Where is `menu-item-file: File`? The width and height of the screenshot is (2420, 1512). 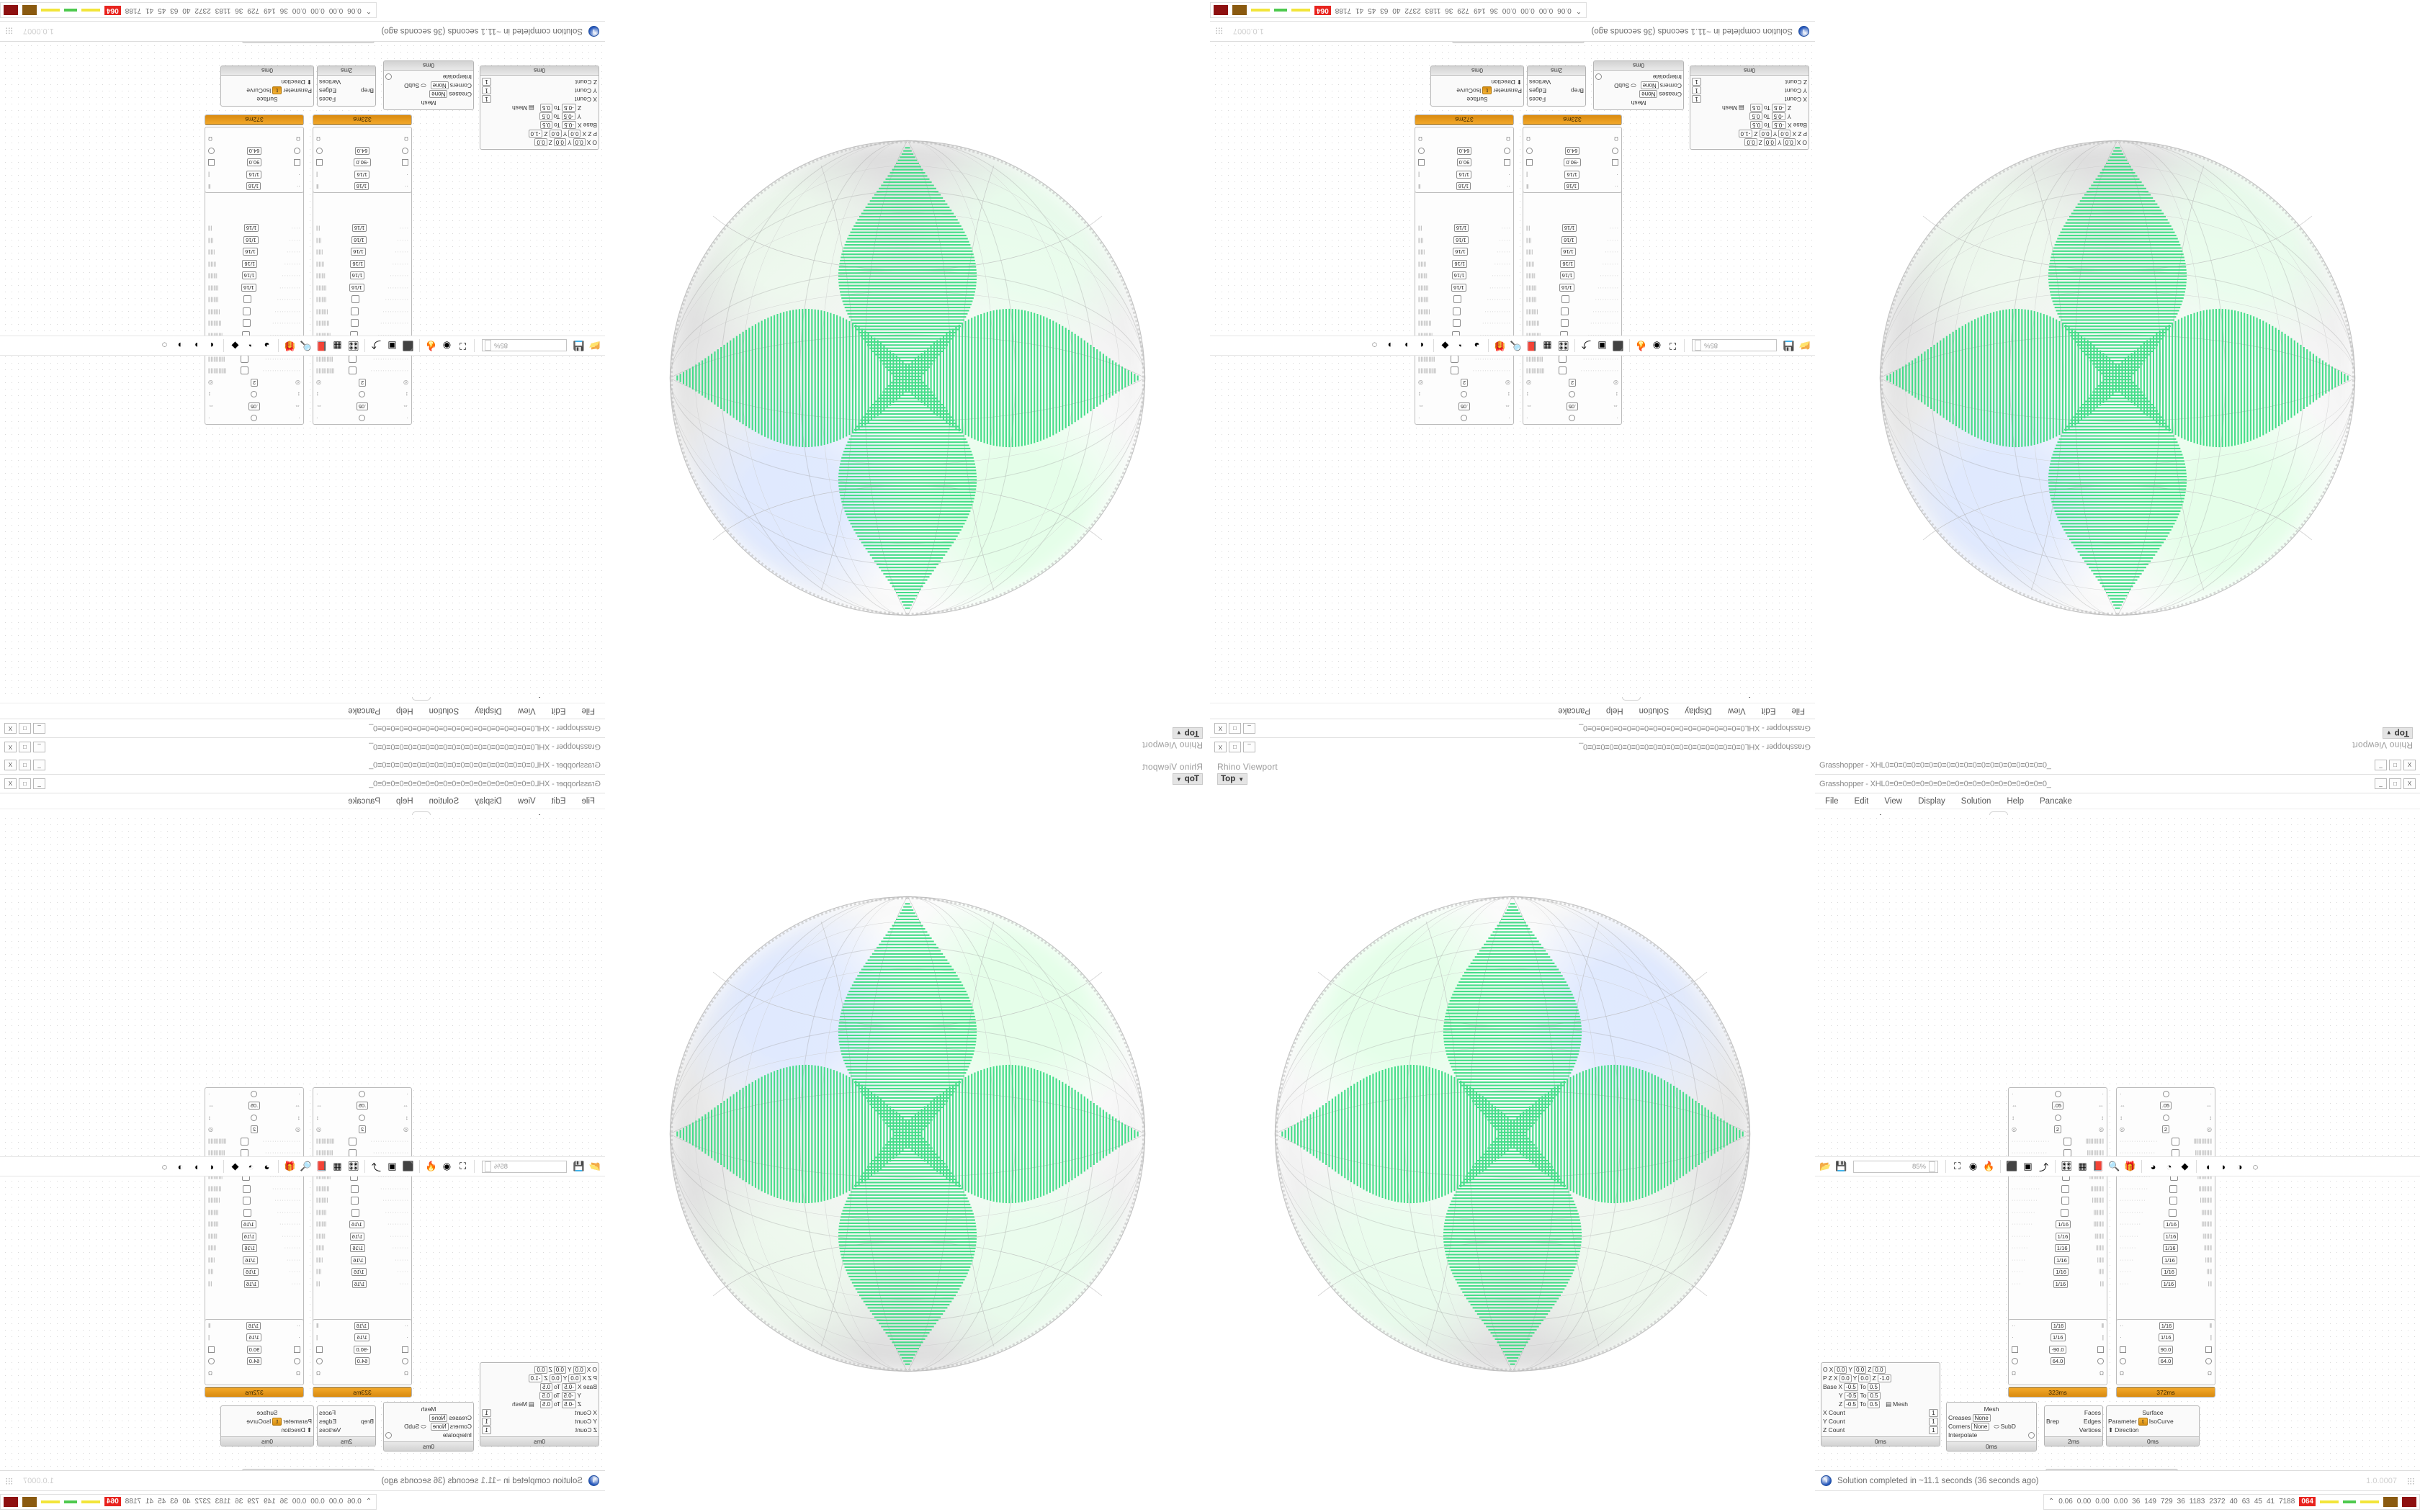 menu-item-file: File is located at coordinates (1832, 801).